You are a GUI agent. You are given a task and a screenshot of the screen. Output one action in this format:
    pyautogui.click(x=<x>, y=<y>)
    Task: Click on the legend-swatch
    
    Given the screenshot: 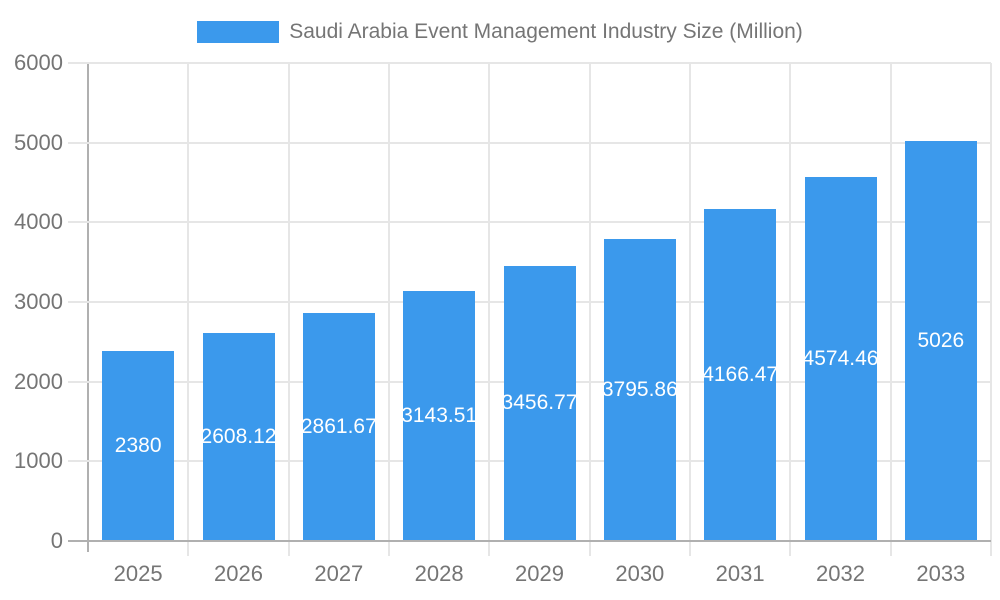 What is the action you would take?
    pyautogui.click(x=238, y=32)
    